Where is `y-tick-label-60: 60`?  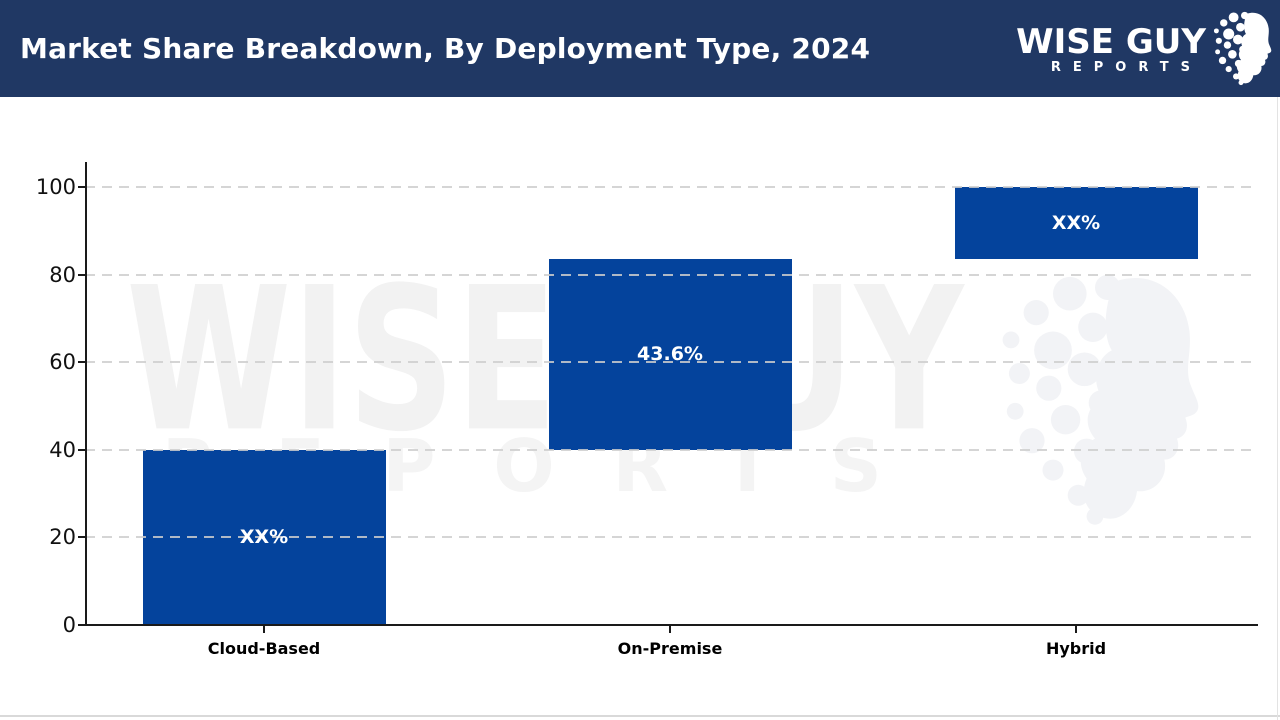 y-tick-label-60: 60 is located at coordinates (62, 362).